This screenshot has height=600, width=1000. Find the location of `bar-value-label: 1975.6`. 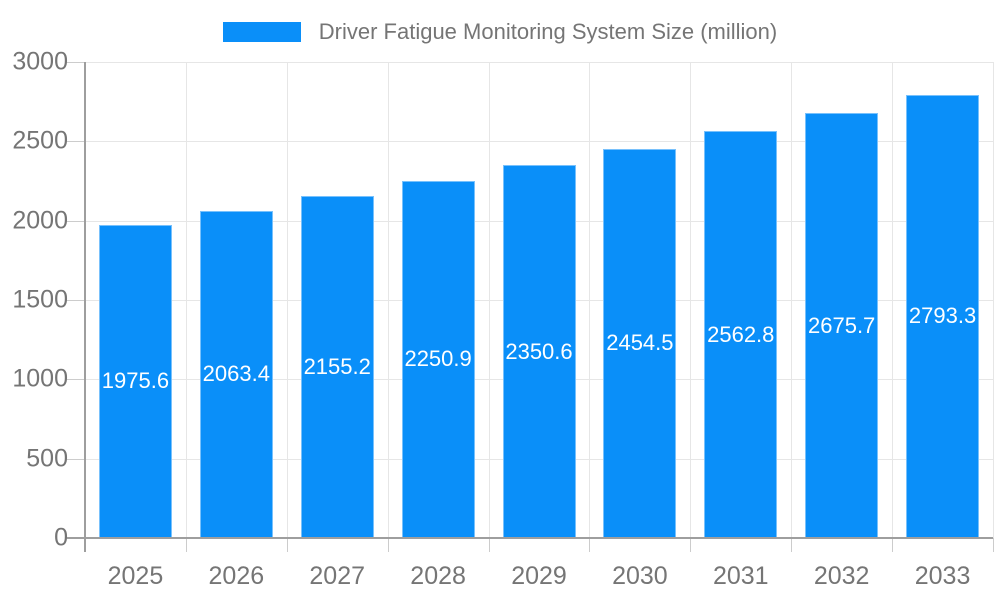

bar-value-label: 1975.6 is located at coordinates (135, 381).